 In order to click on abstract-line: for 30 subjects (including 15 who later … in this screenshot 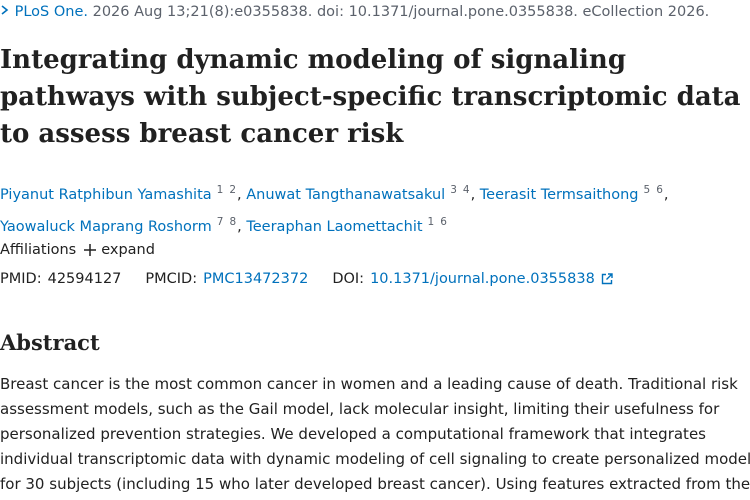, I will do `click(375, 484)`.